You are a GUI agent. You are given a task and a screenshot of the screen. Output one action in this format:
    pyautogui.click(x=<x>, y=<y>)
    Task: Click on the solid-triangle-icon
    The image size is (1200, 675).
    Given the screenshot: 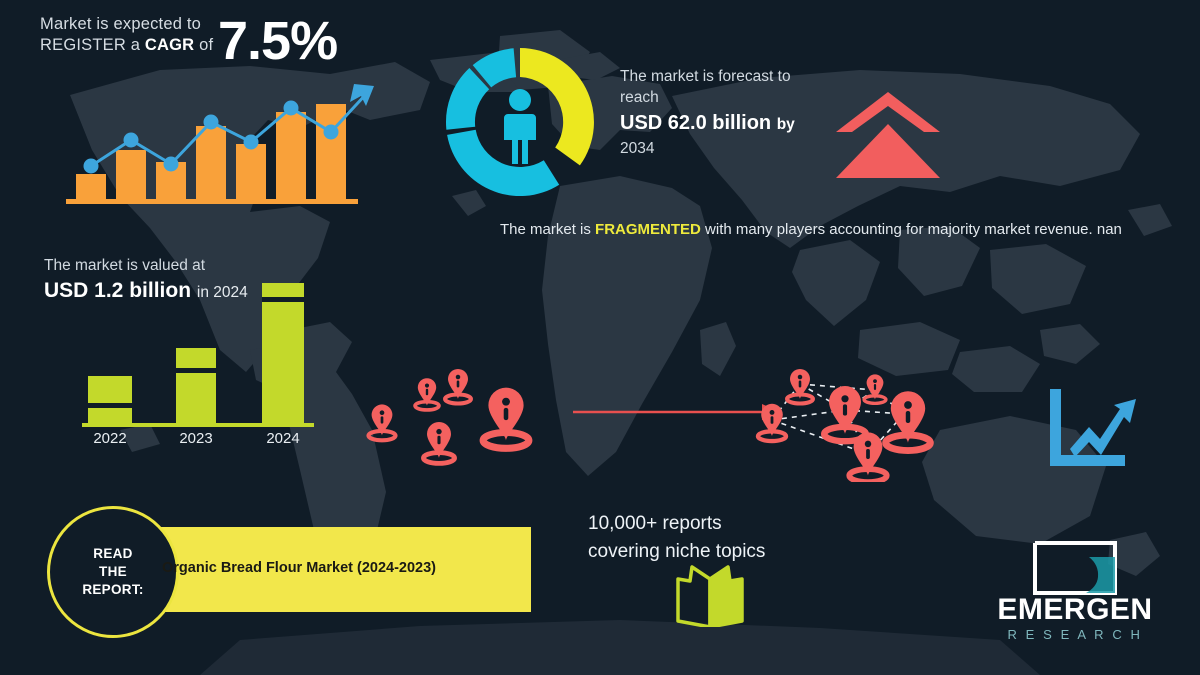 What is the action you would take?
    pyautogui.click(x=888, y=151)
    